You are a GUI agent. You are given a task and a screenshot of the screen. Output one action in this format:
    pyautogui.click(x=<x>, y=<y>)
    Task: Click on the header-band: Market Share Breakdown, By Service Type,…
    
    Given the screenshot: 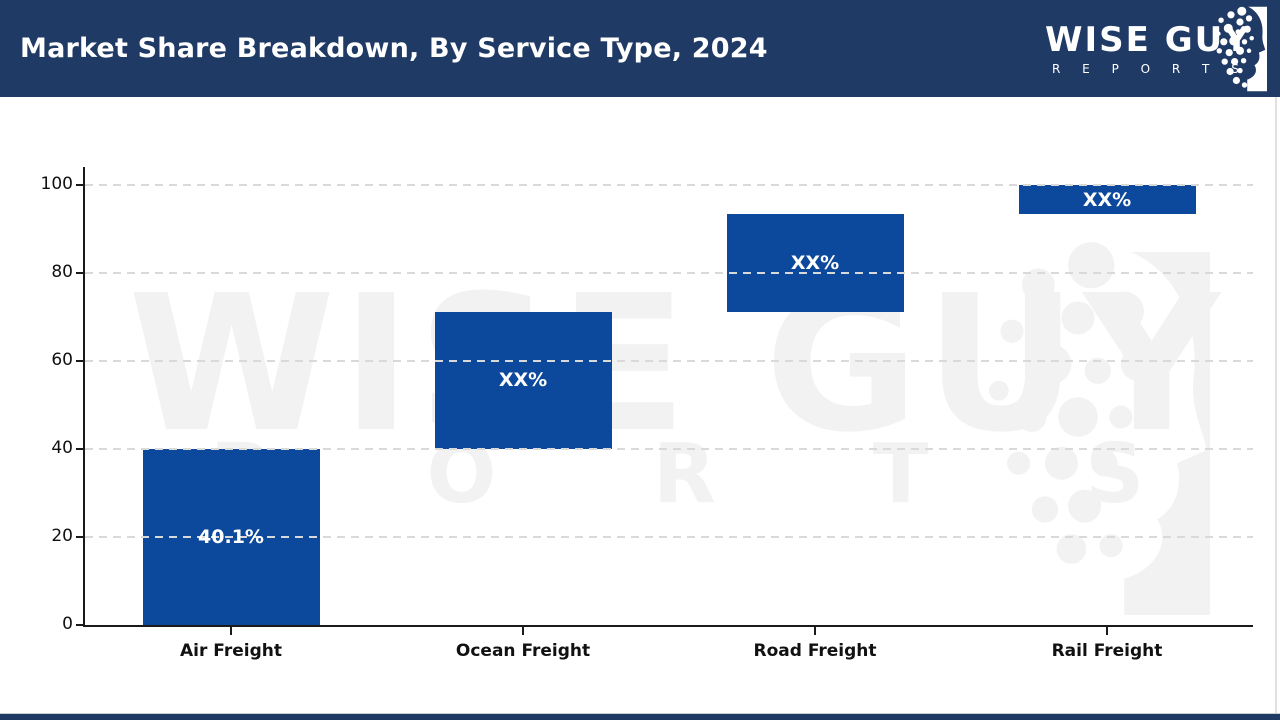 What is the action you would take?
    pyautogui.click(x=640, y=48)
    